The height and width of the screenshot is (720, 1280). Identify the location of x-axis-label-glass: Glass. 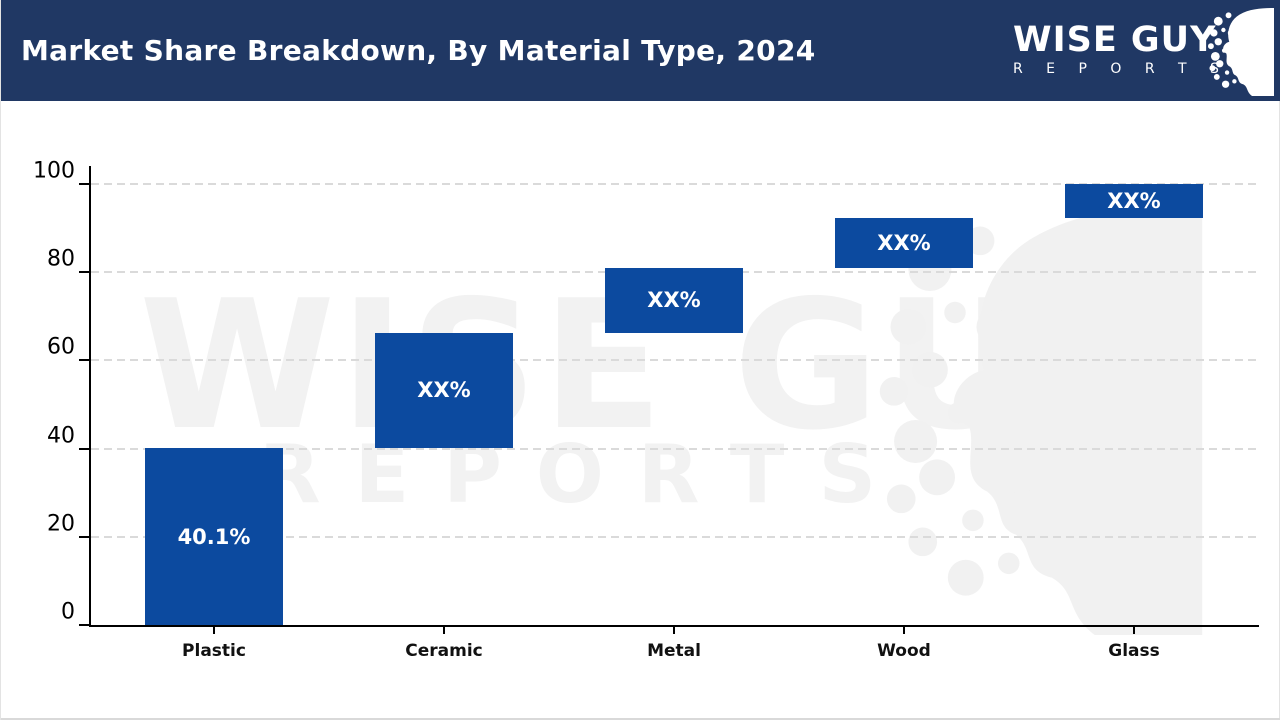
(1134, 651).